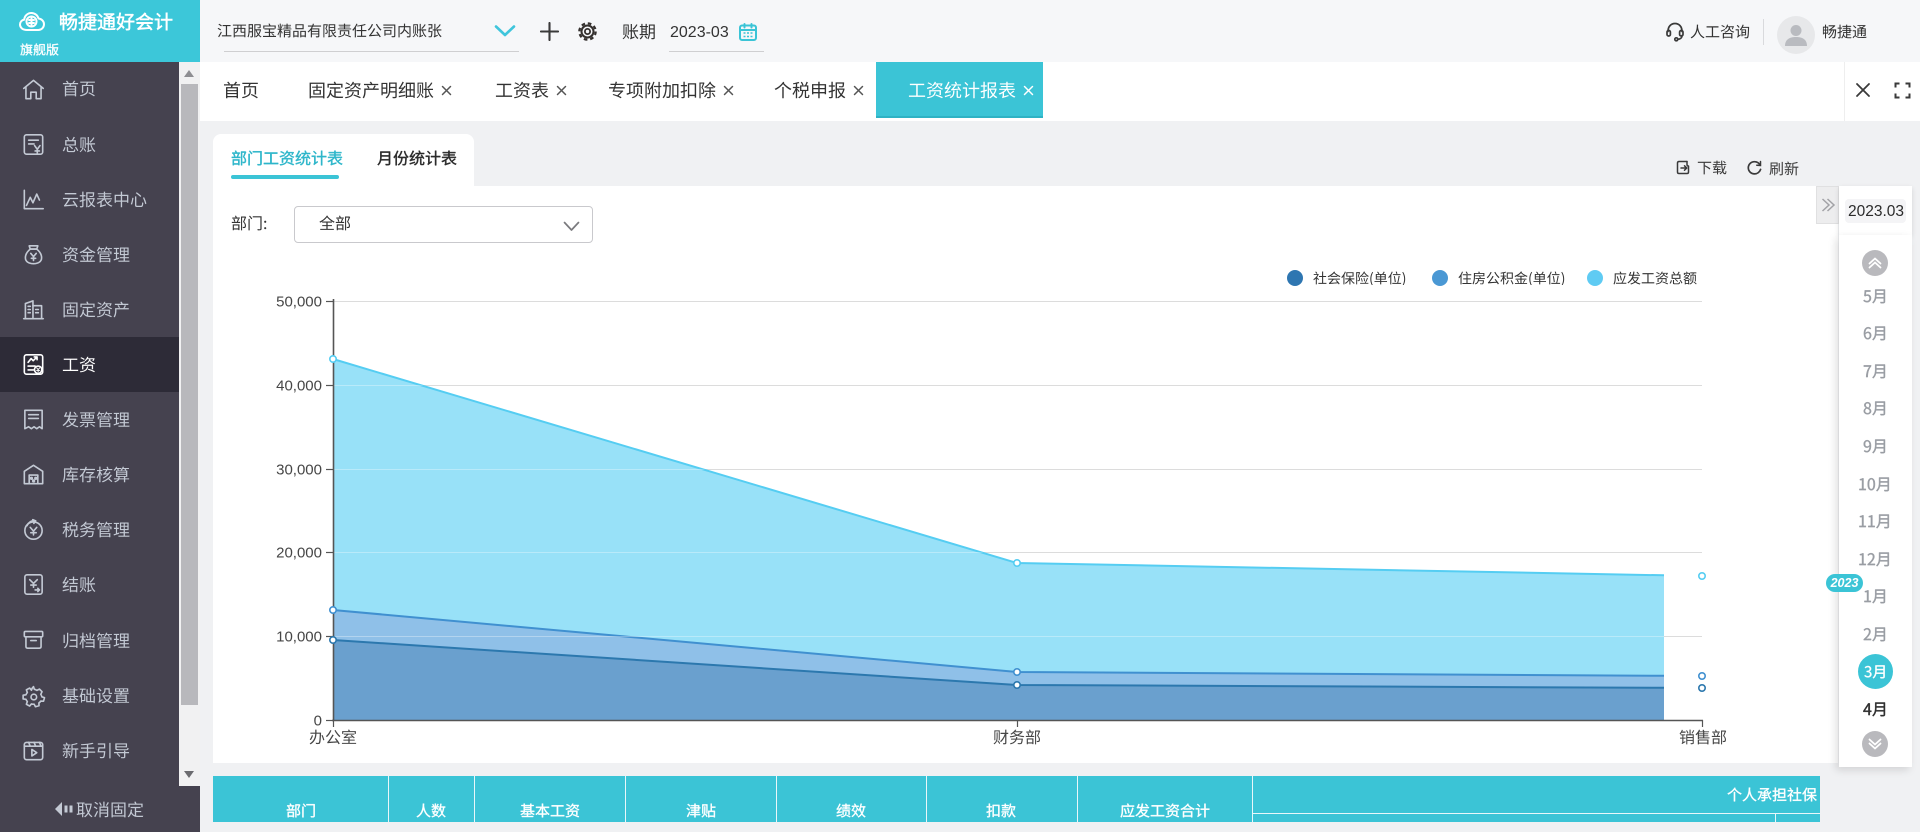  Describe the element at coordinates (299, 637) in the screenshot. I see `svg-text: 10,000` at that location.